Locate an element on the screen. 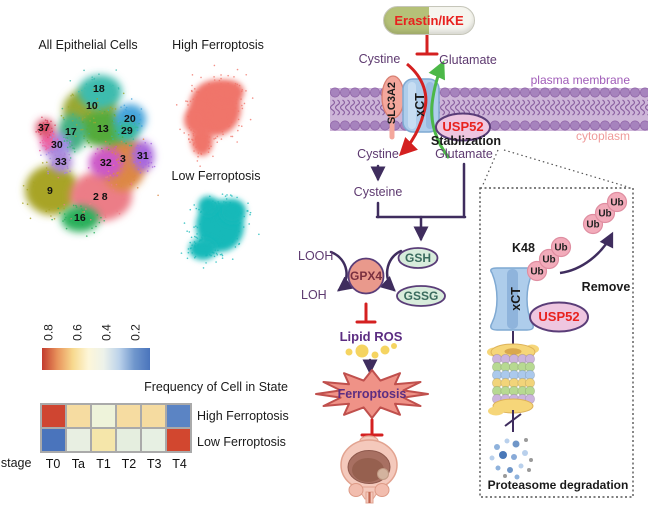  heatmap-title: Frequency of Cell in State is located at coordinates (216, 387).